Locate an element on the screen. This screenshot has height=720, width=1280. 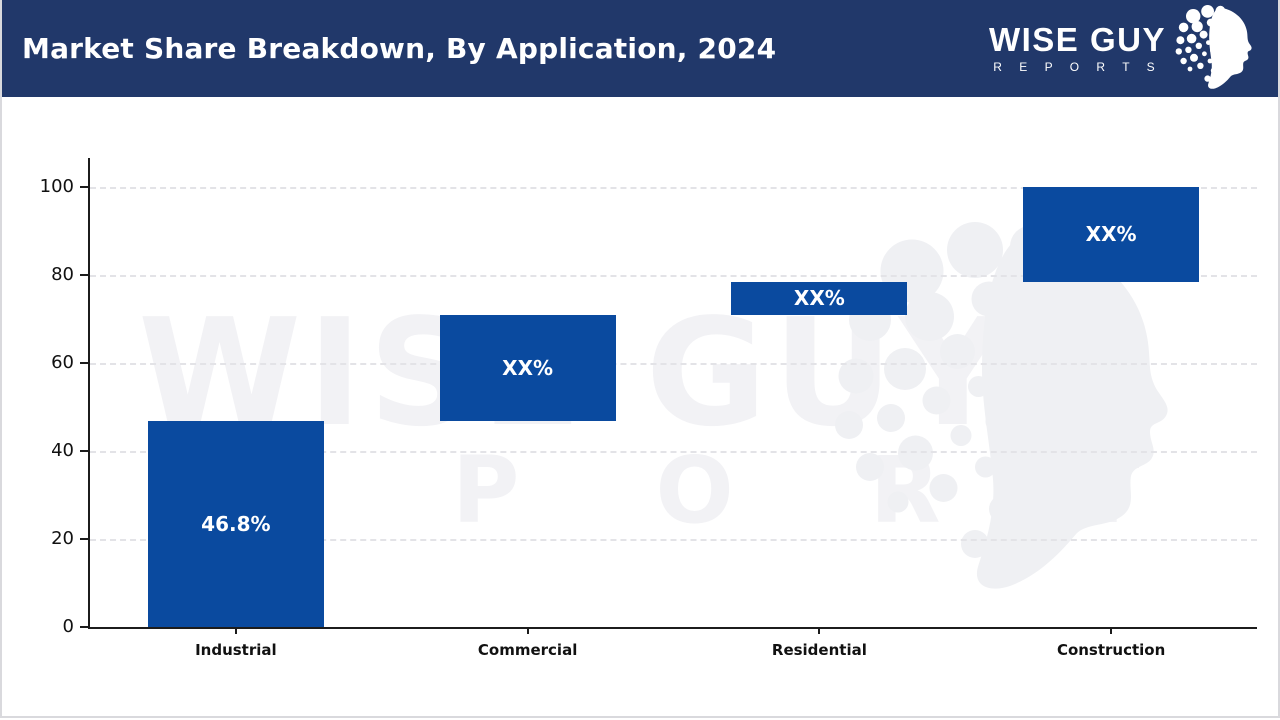
y-axis-tick-label: 80 is located at coordinates (62, 275).